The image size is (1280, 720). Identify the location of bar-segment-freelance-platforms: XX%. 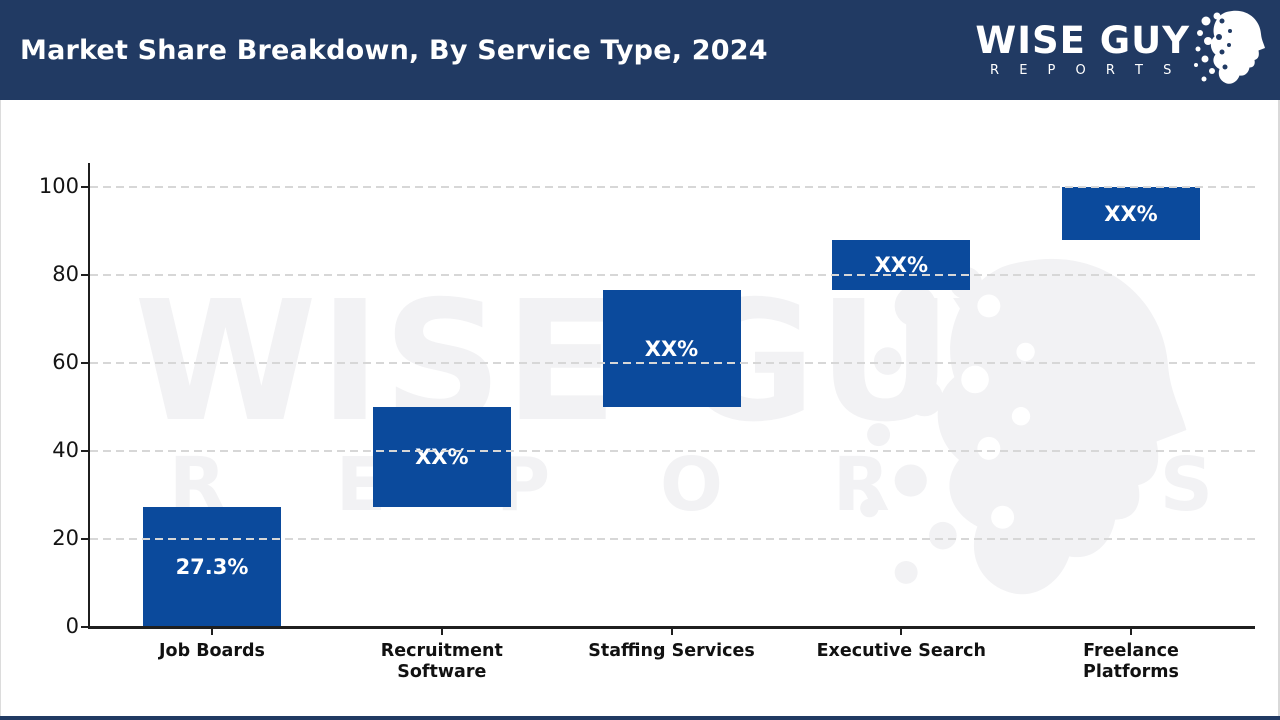
(1131, 214).